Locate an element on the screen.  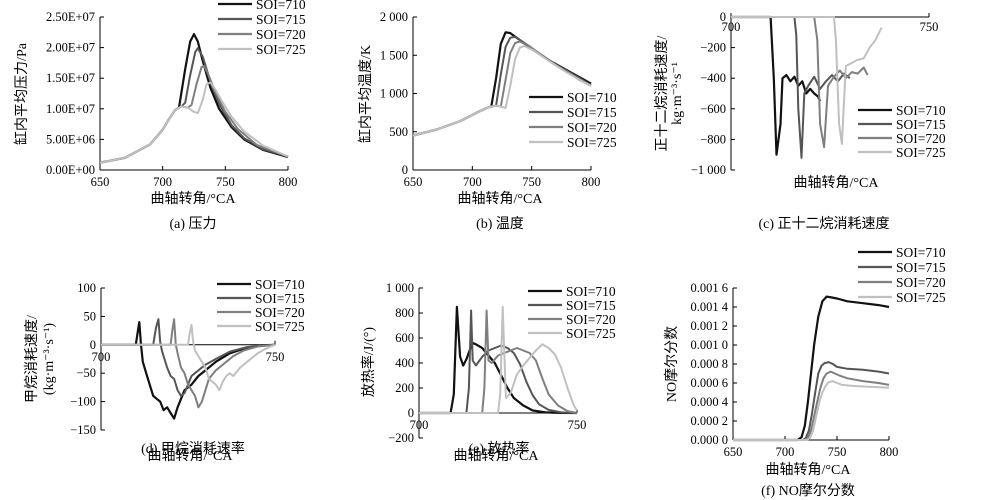
y-tick-label: 0.001 4 is located at coordinates (710, 307).